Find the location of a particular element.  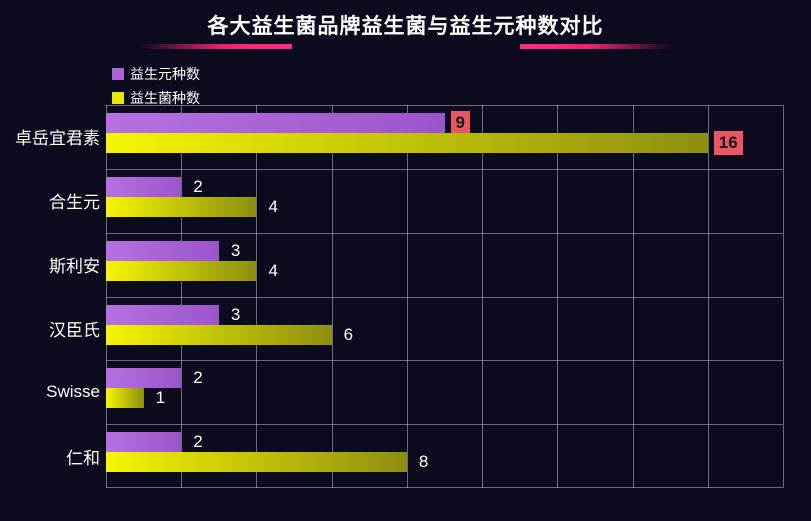

legend-item-prebiotic: 益生元种数 is located at coordinates (156, 74).